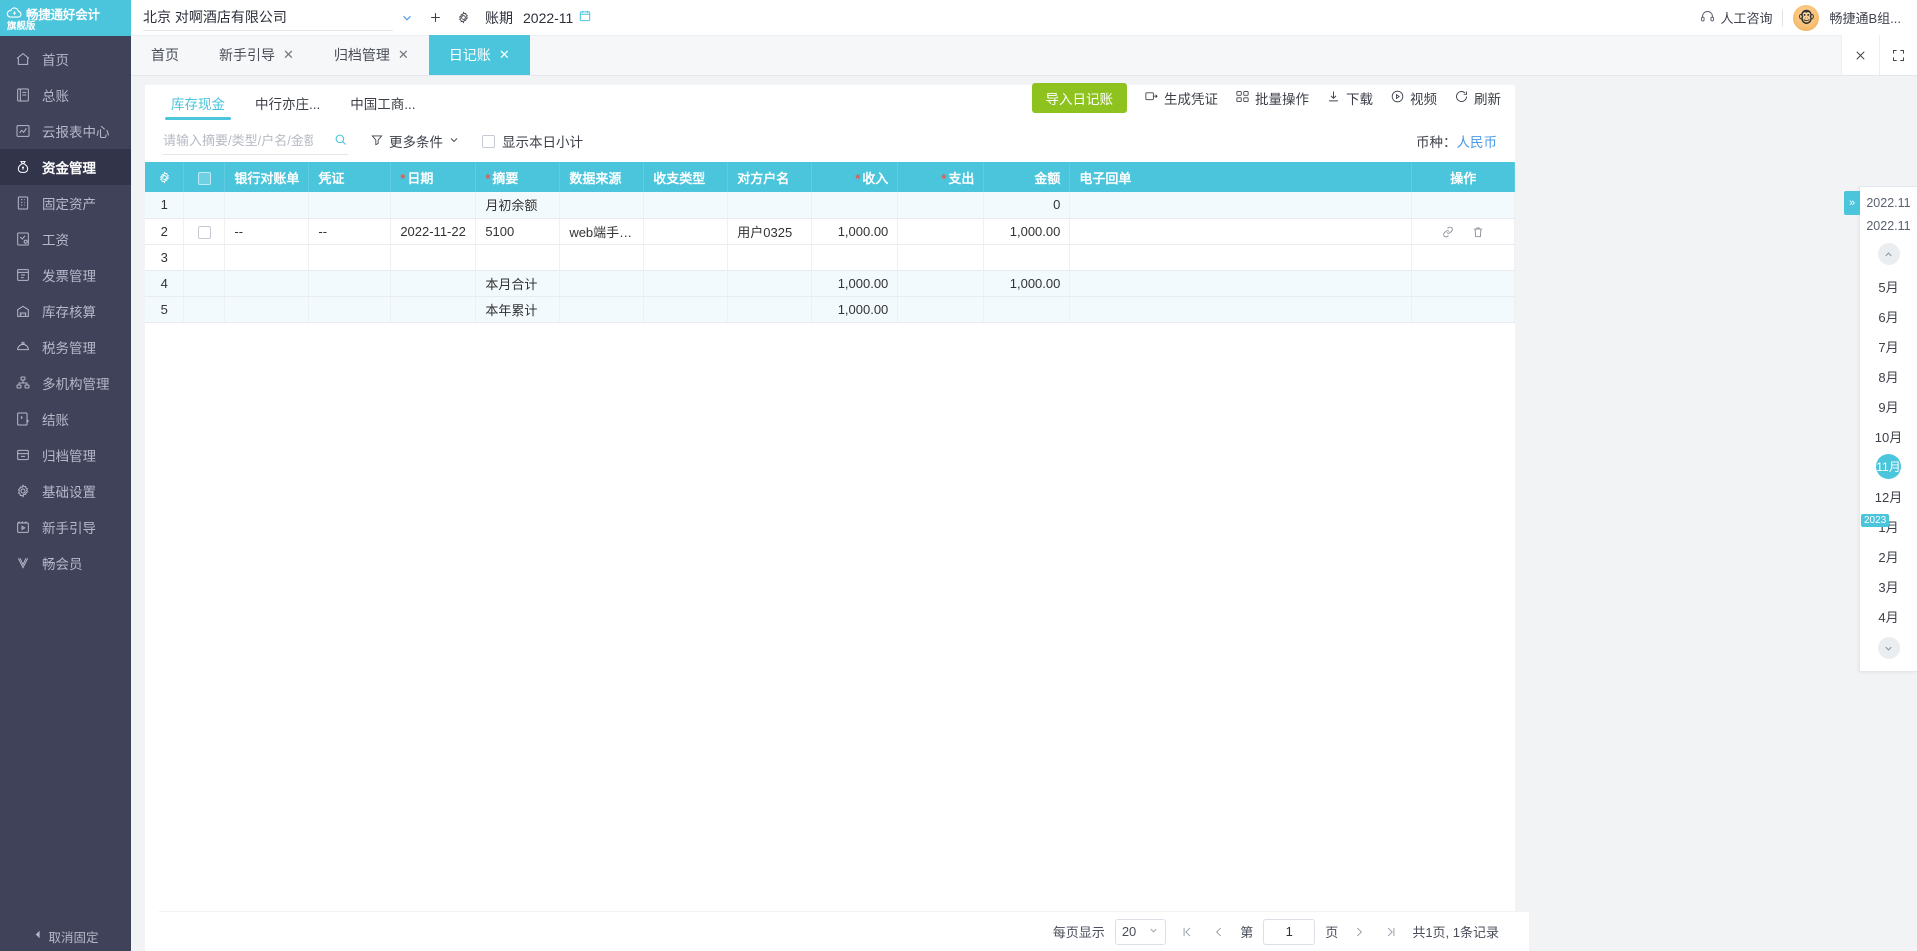  What do you see at coordinates (1140, 931) in the screenshot?
I see `page-size-select: 20` at bounding box center [1140, 931].